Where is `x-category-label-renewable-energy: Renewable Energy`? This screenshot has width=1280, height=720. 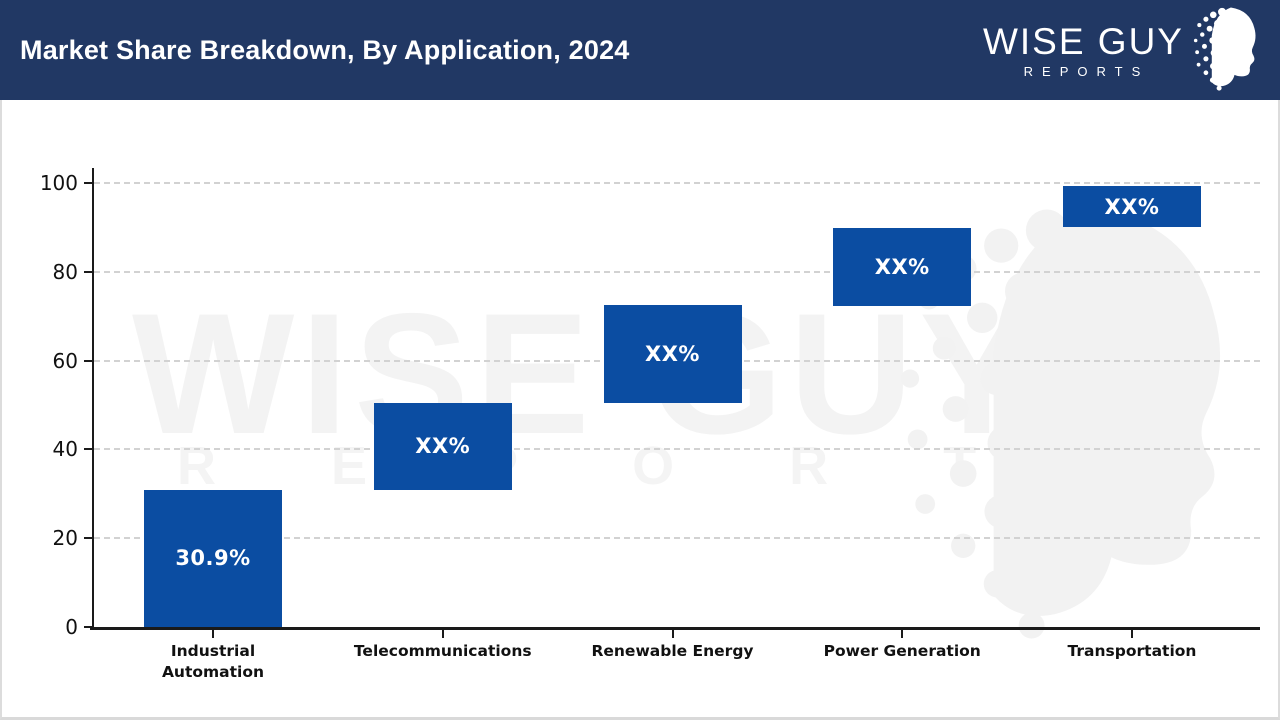 x-category-label-renewable-energy: Renewable Energy is located at coordinates (672, 651).